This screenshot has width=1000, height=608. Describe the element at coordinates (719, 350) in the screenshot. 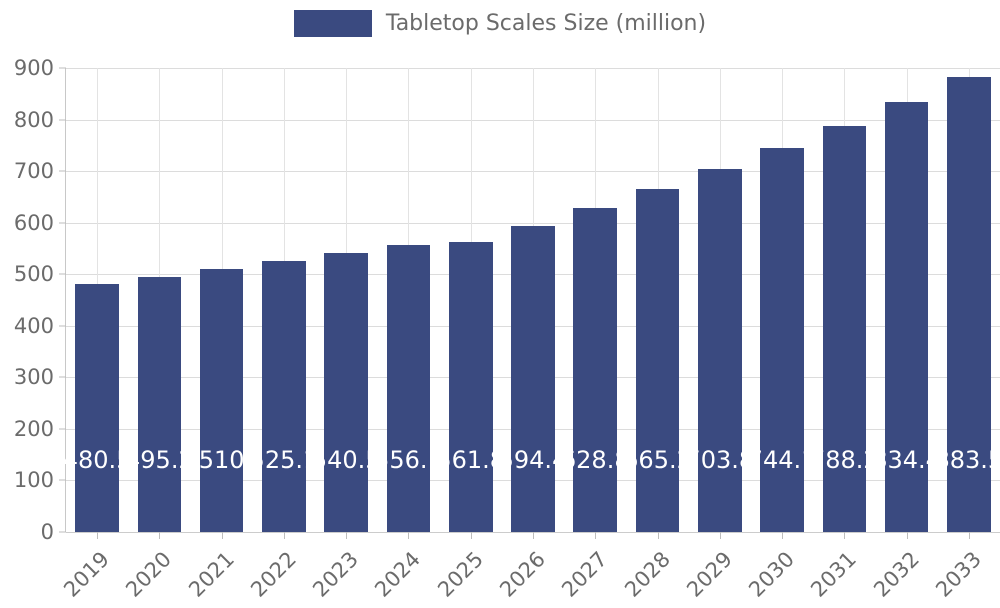

I see `bar: 703.8` at that location.